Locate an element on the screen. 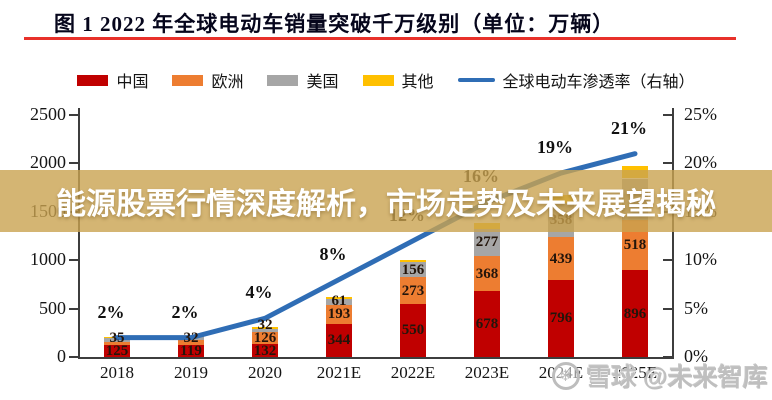 Image resolution: width=772 pixels, height=400 pixels. bar-value-label: 273 is located at coordinates (413, 290).